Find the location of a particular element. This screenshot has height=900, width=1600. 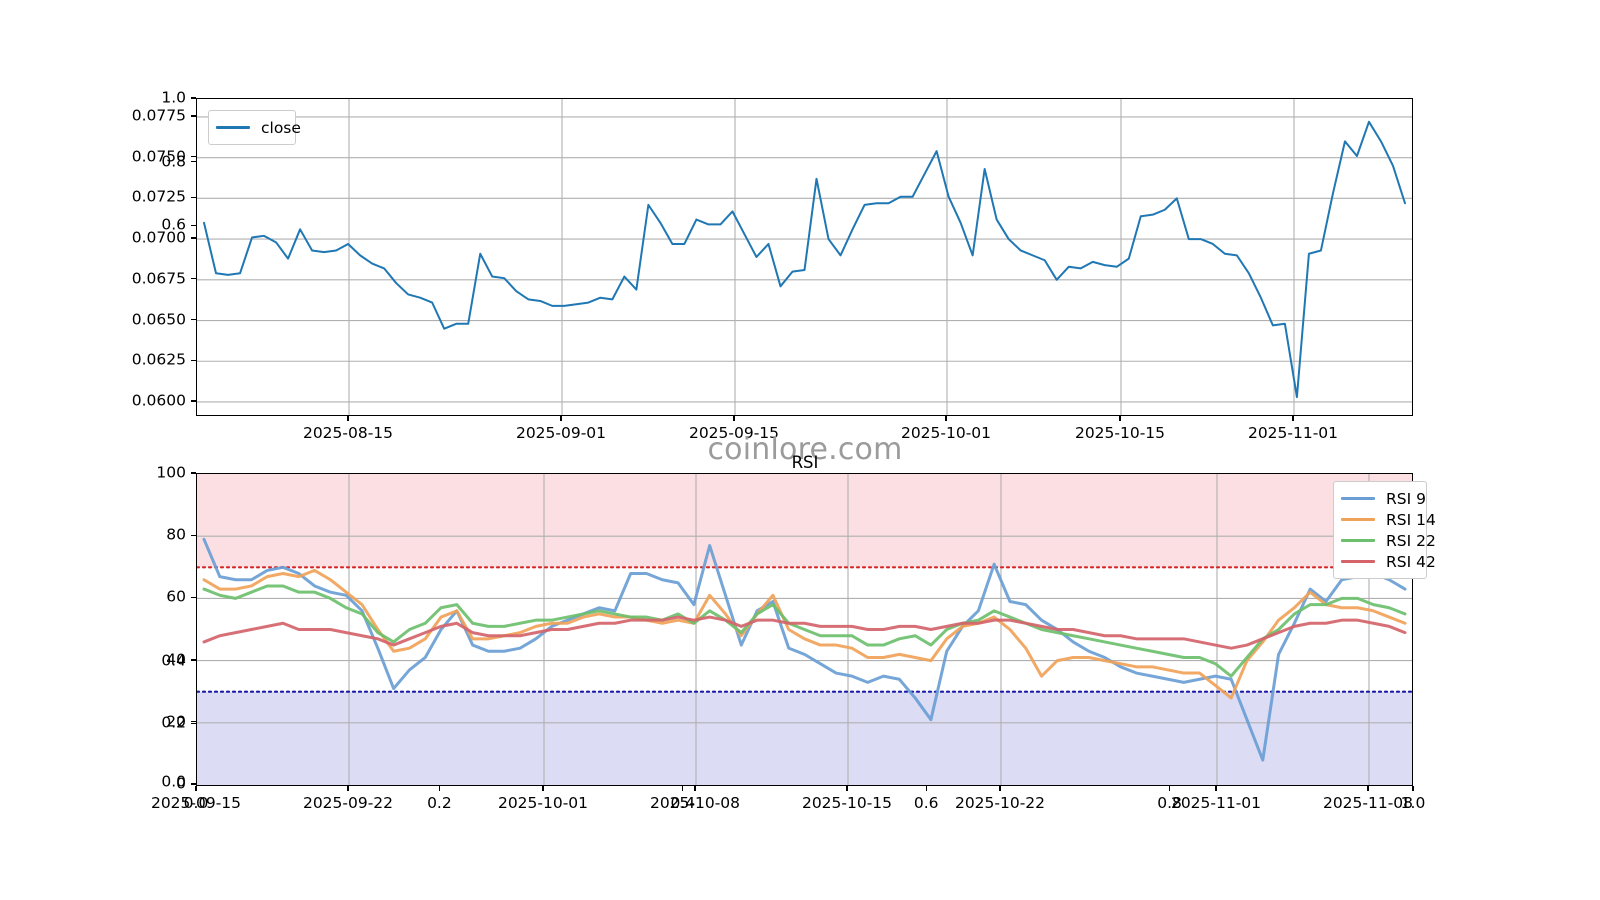

legend-label-rsi-42: RSI 42 is located at coordinates (1411, 561).